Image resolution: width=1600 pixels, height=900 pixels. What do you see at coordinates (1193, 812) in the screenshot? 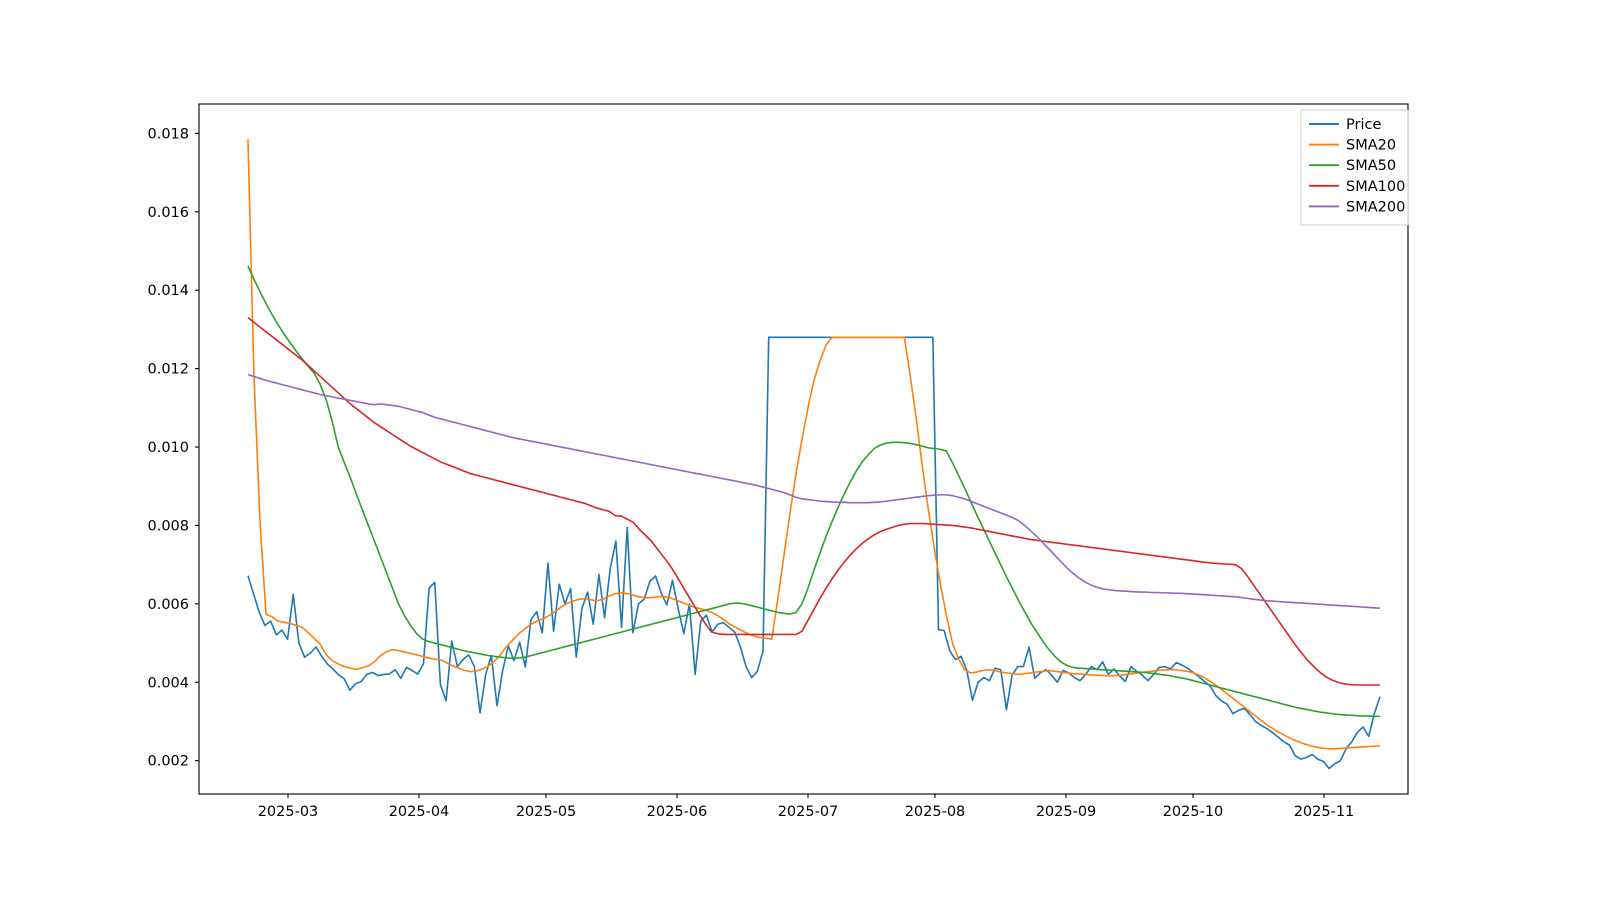
I see `x-tick-label: 2025-10` at bounding box center [1193, 812].